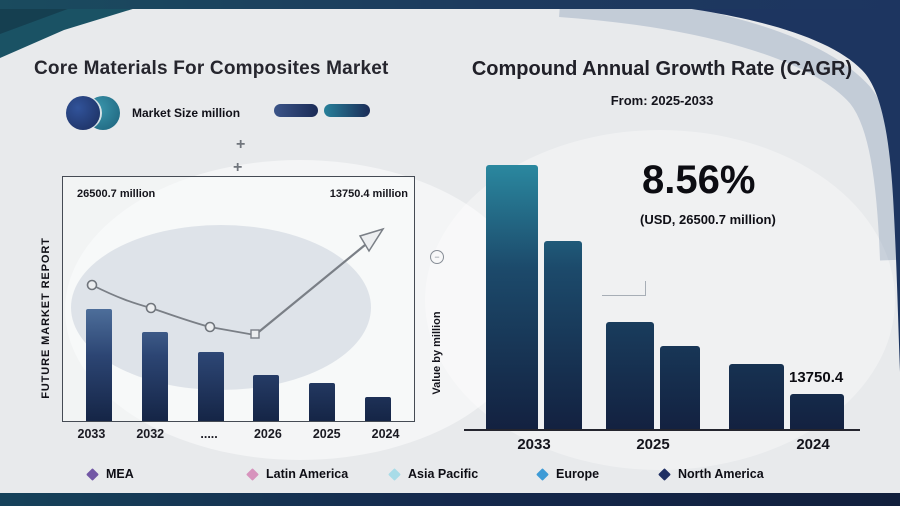  What do you see at coordinates (120, 474) in the screenshot?
I see `legend-label: MEA` at bounding box center [120, 474].